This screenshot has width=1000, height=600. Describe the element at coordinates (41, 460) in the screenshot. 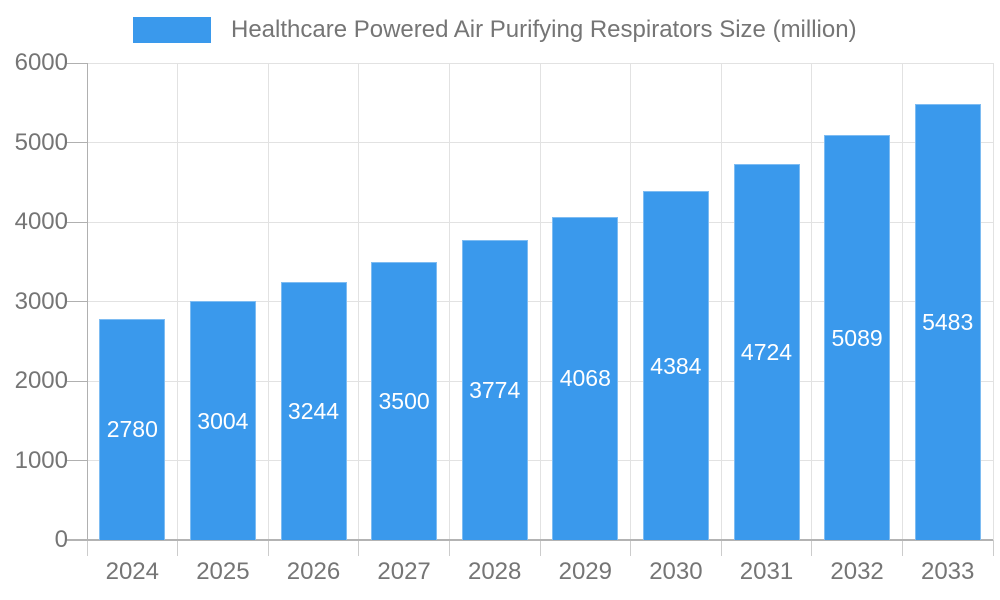

I see `y-axis-tick-label: 1000` at that location.